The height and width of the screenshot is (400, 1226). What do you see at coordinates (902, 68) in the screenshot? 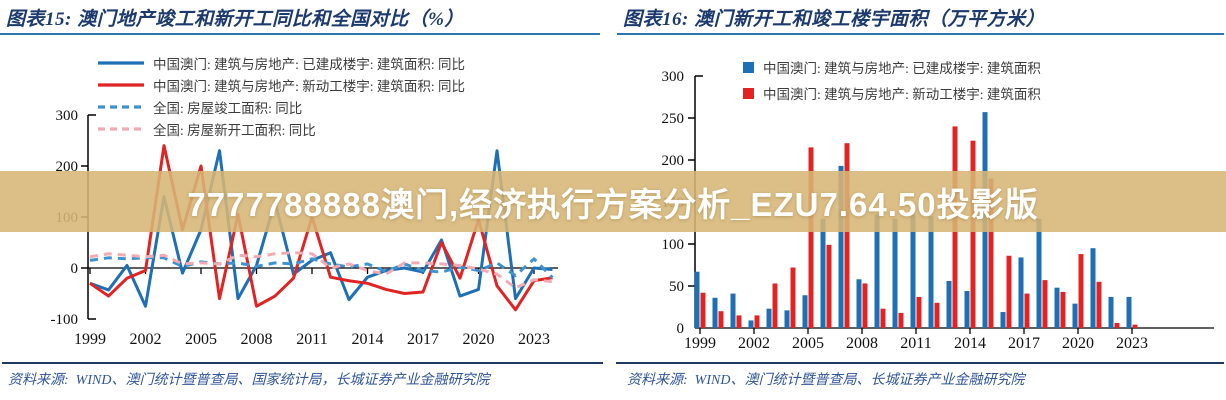
I see `legend-label: 中国澳门: 建筑与房地产: 已建成楼宇: 建筑面积` at bounding box center [902, 68].